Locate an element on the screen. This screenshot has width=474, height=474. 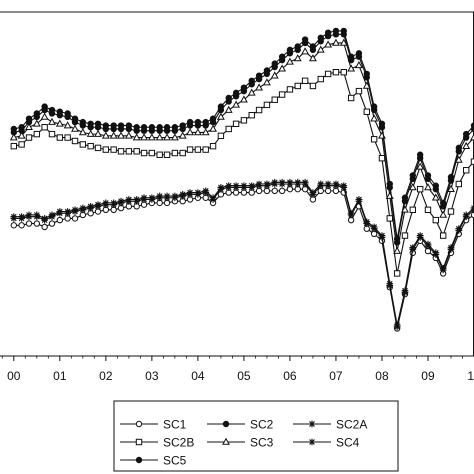
x-tick-label: 04 is located at coordinates (198, 376).